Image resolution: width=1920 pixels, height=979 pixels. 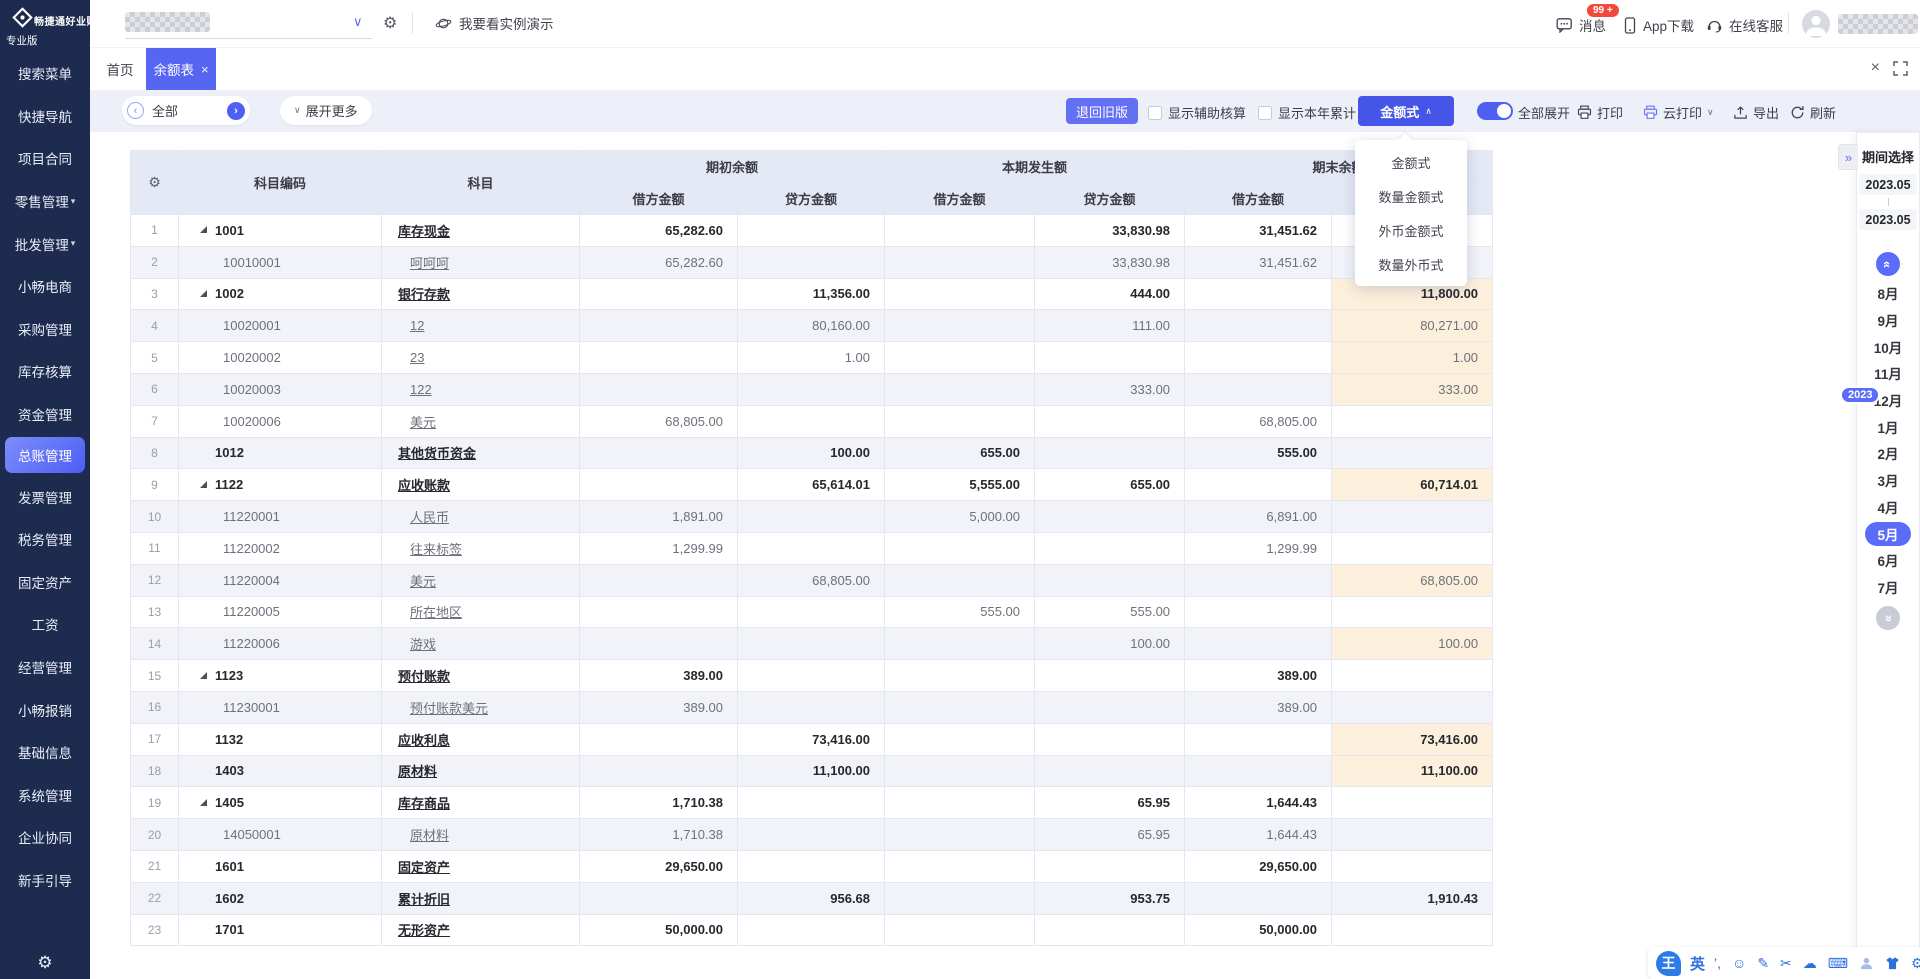 I want to click on language-mode-icon: 英, so click(x=1698, y=964).